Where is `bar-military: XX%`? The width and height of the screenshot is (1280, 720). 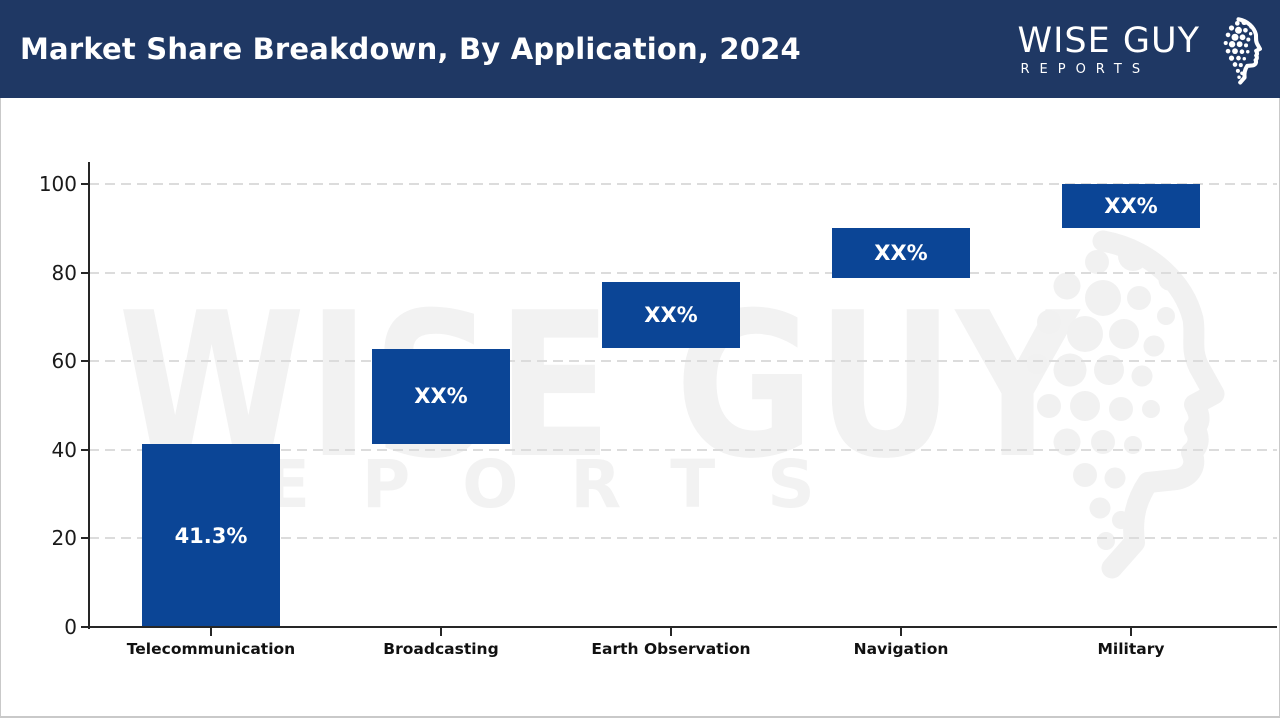 bar-military: XX% is located at coordinates (1131, 206).